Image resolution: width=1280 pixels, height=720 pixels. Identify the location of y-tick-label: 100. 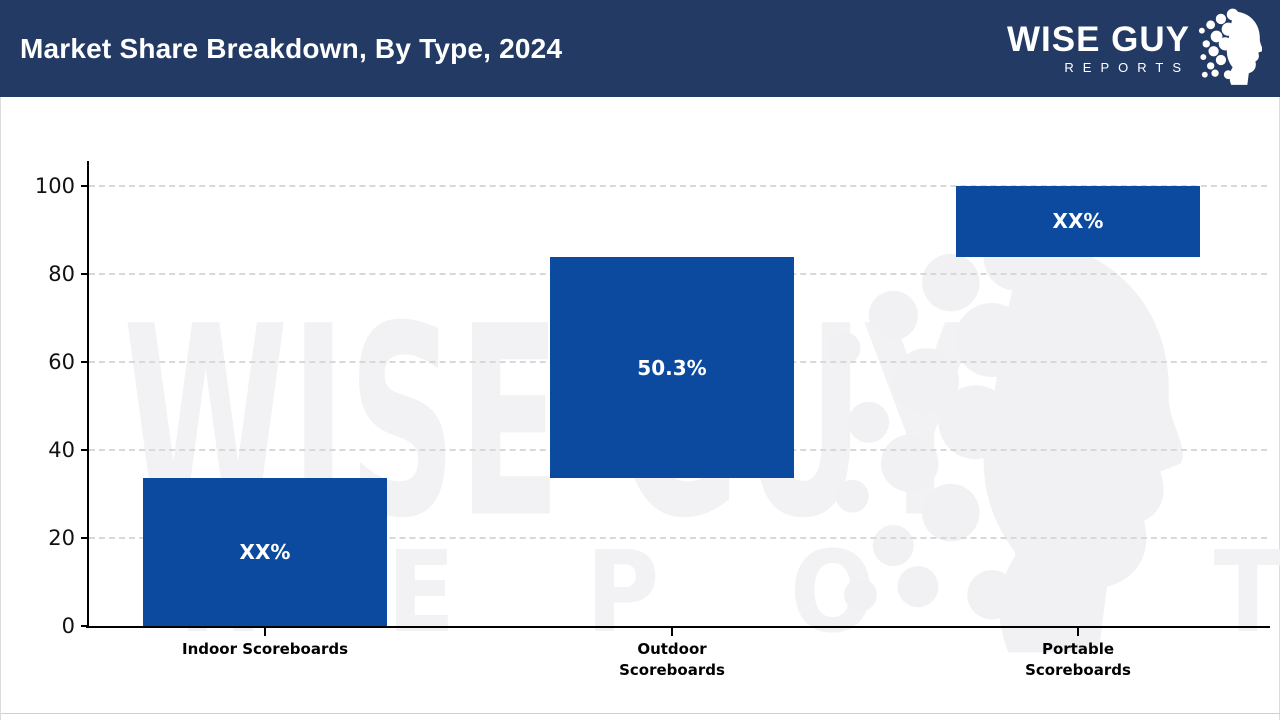
(54, 185).